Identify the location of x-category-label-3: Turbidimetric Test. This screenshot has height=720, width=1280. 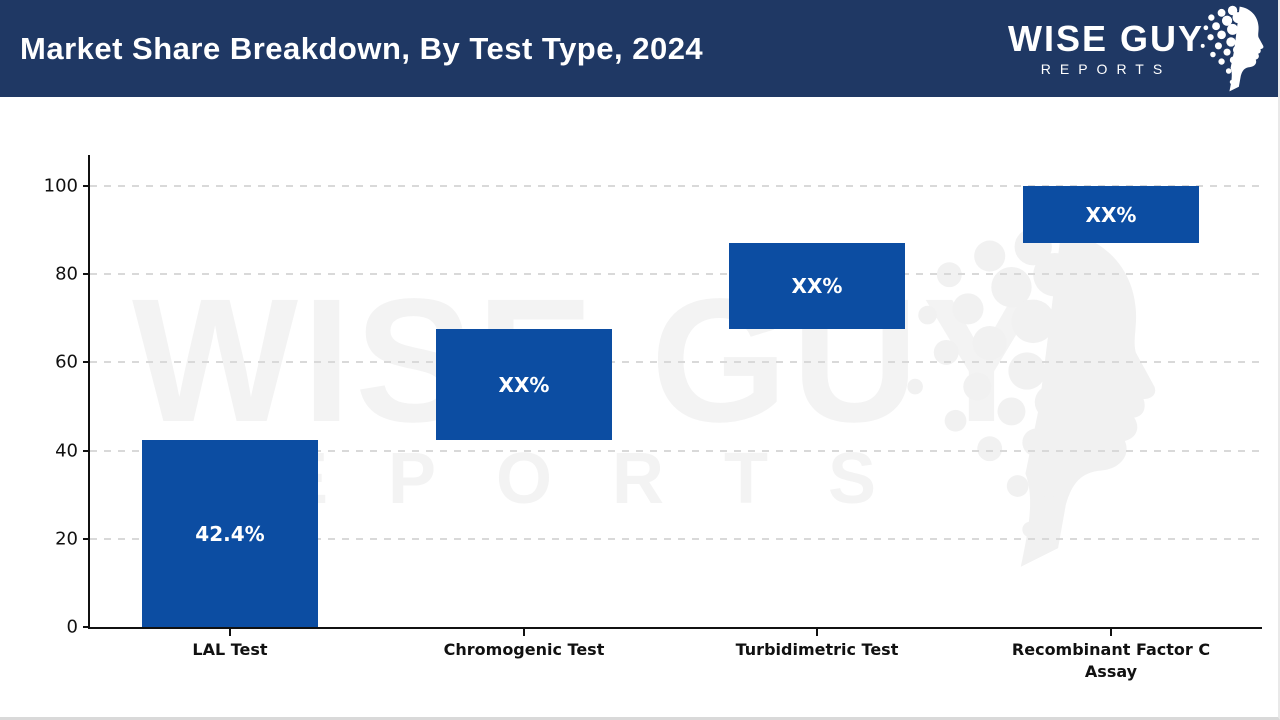
(817, 649).